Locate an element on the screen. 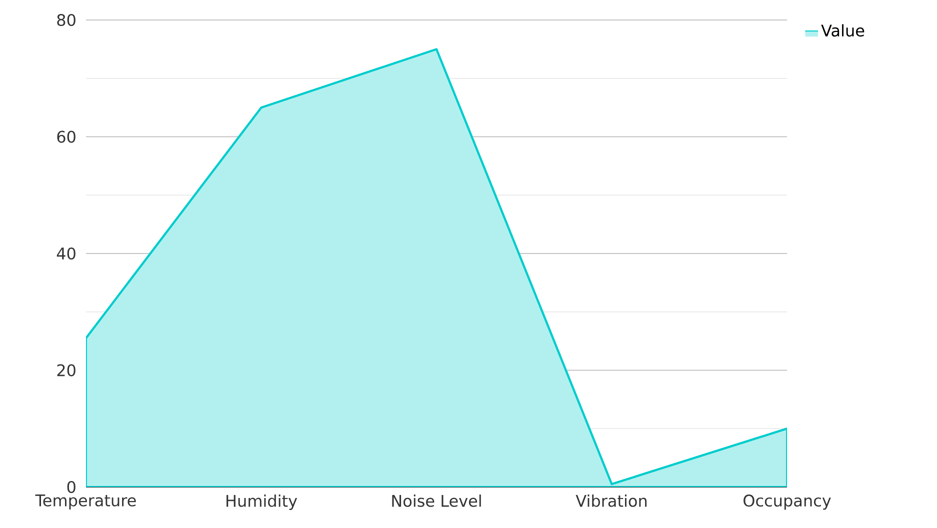  x-tick-label: Occupancy is located at coordinates (787, 502).